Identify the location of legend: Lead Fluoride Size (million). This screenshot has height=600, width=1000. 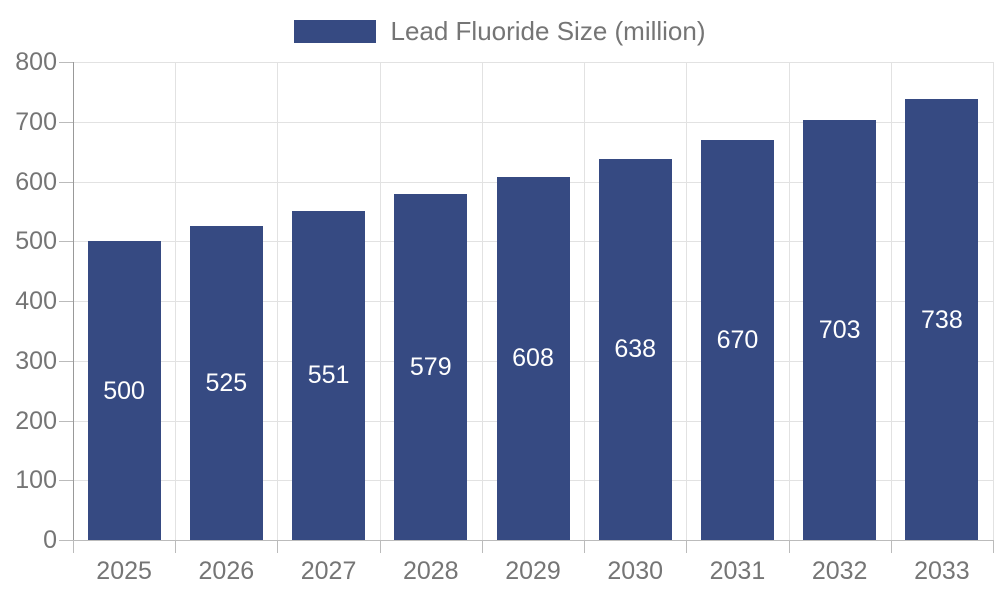
(500, 31).